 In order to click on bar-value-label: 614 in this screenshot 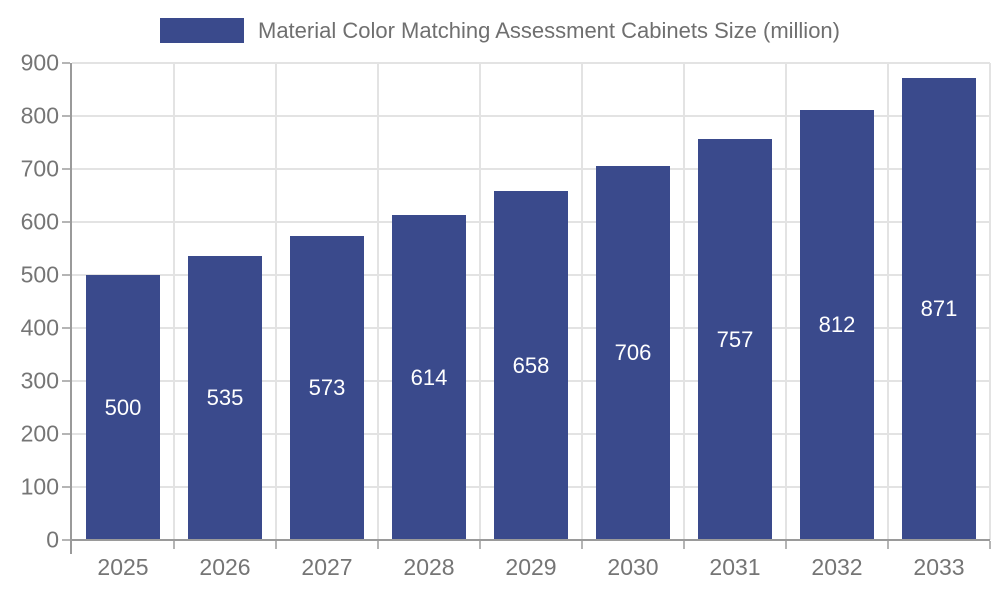, I will do `click(429, 377)`.